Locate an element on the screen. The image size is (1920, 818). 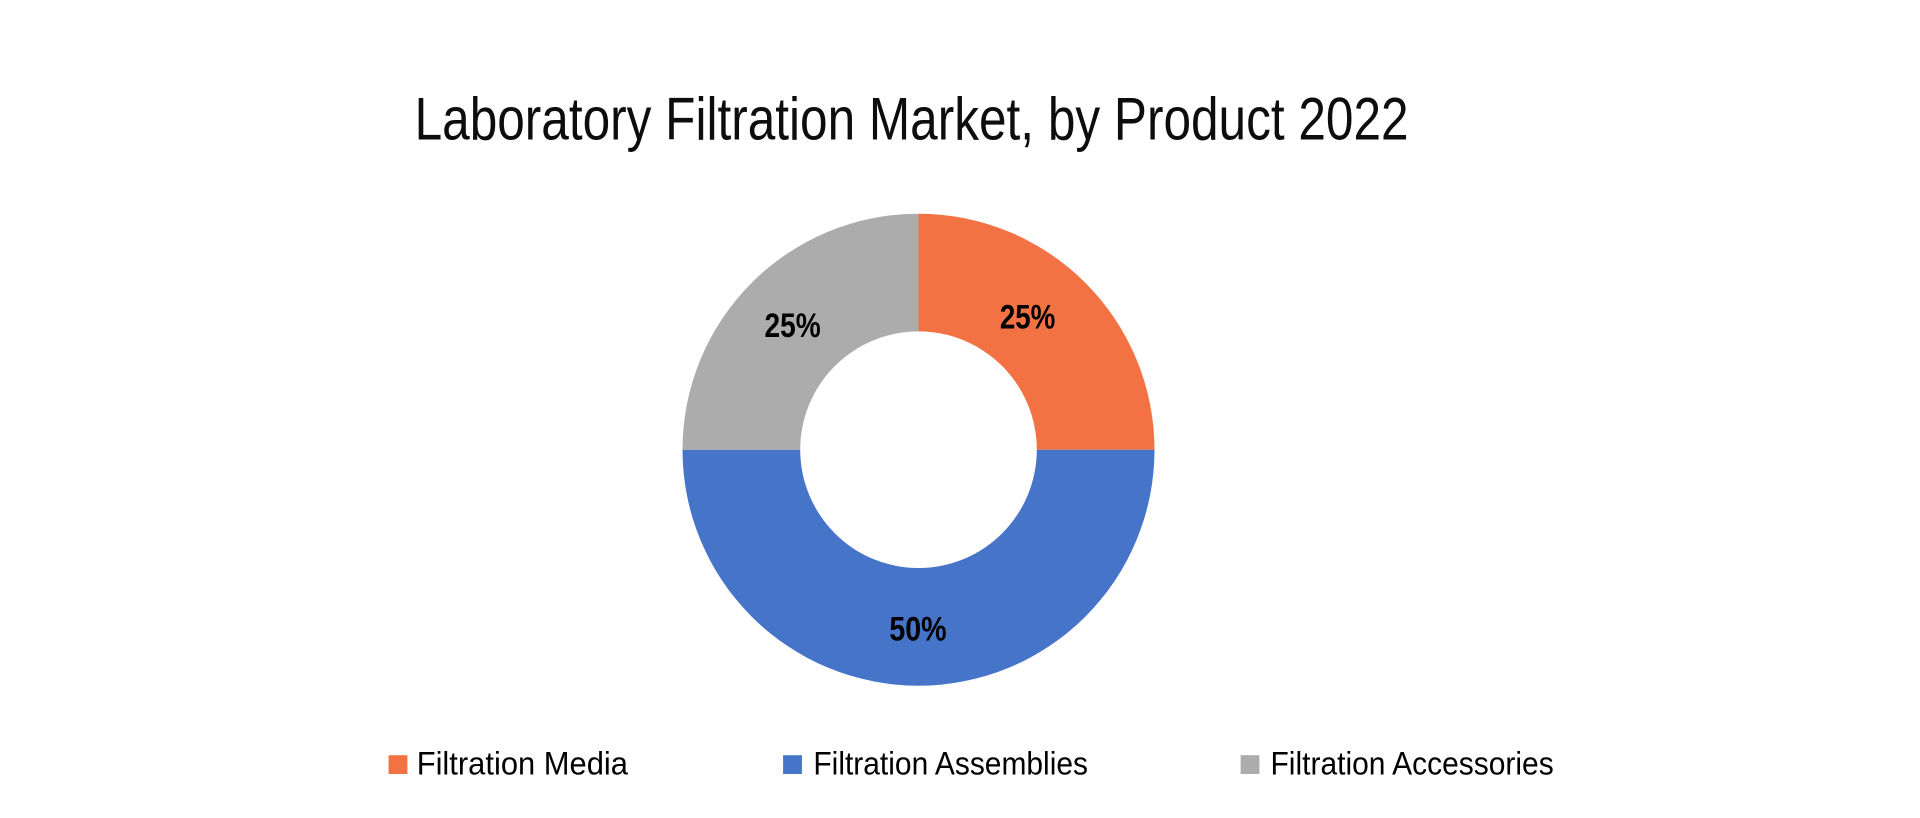
svg-text: 50% is located at coordinates (917, 630).